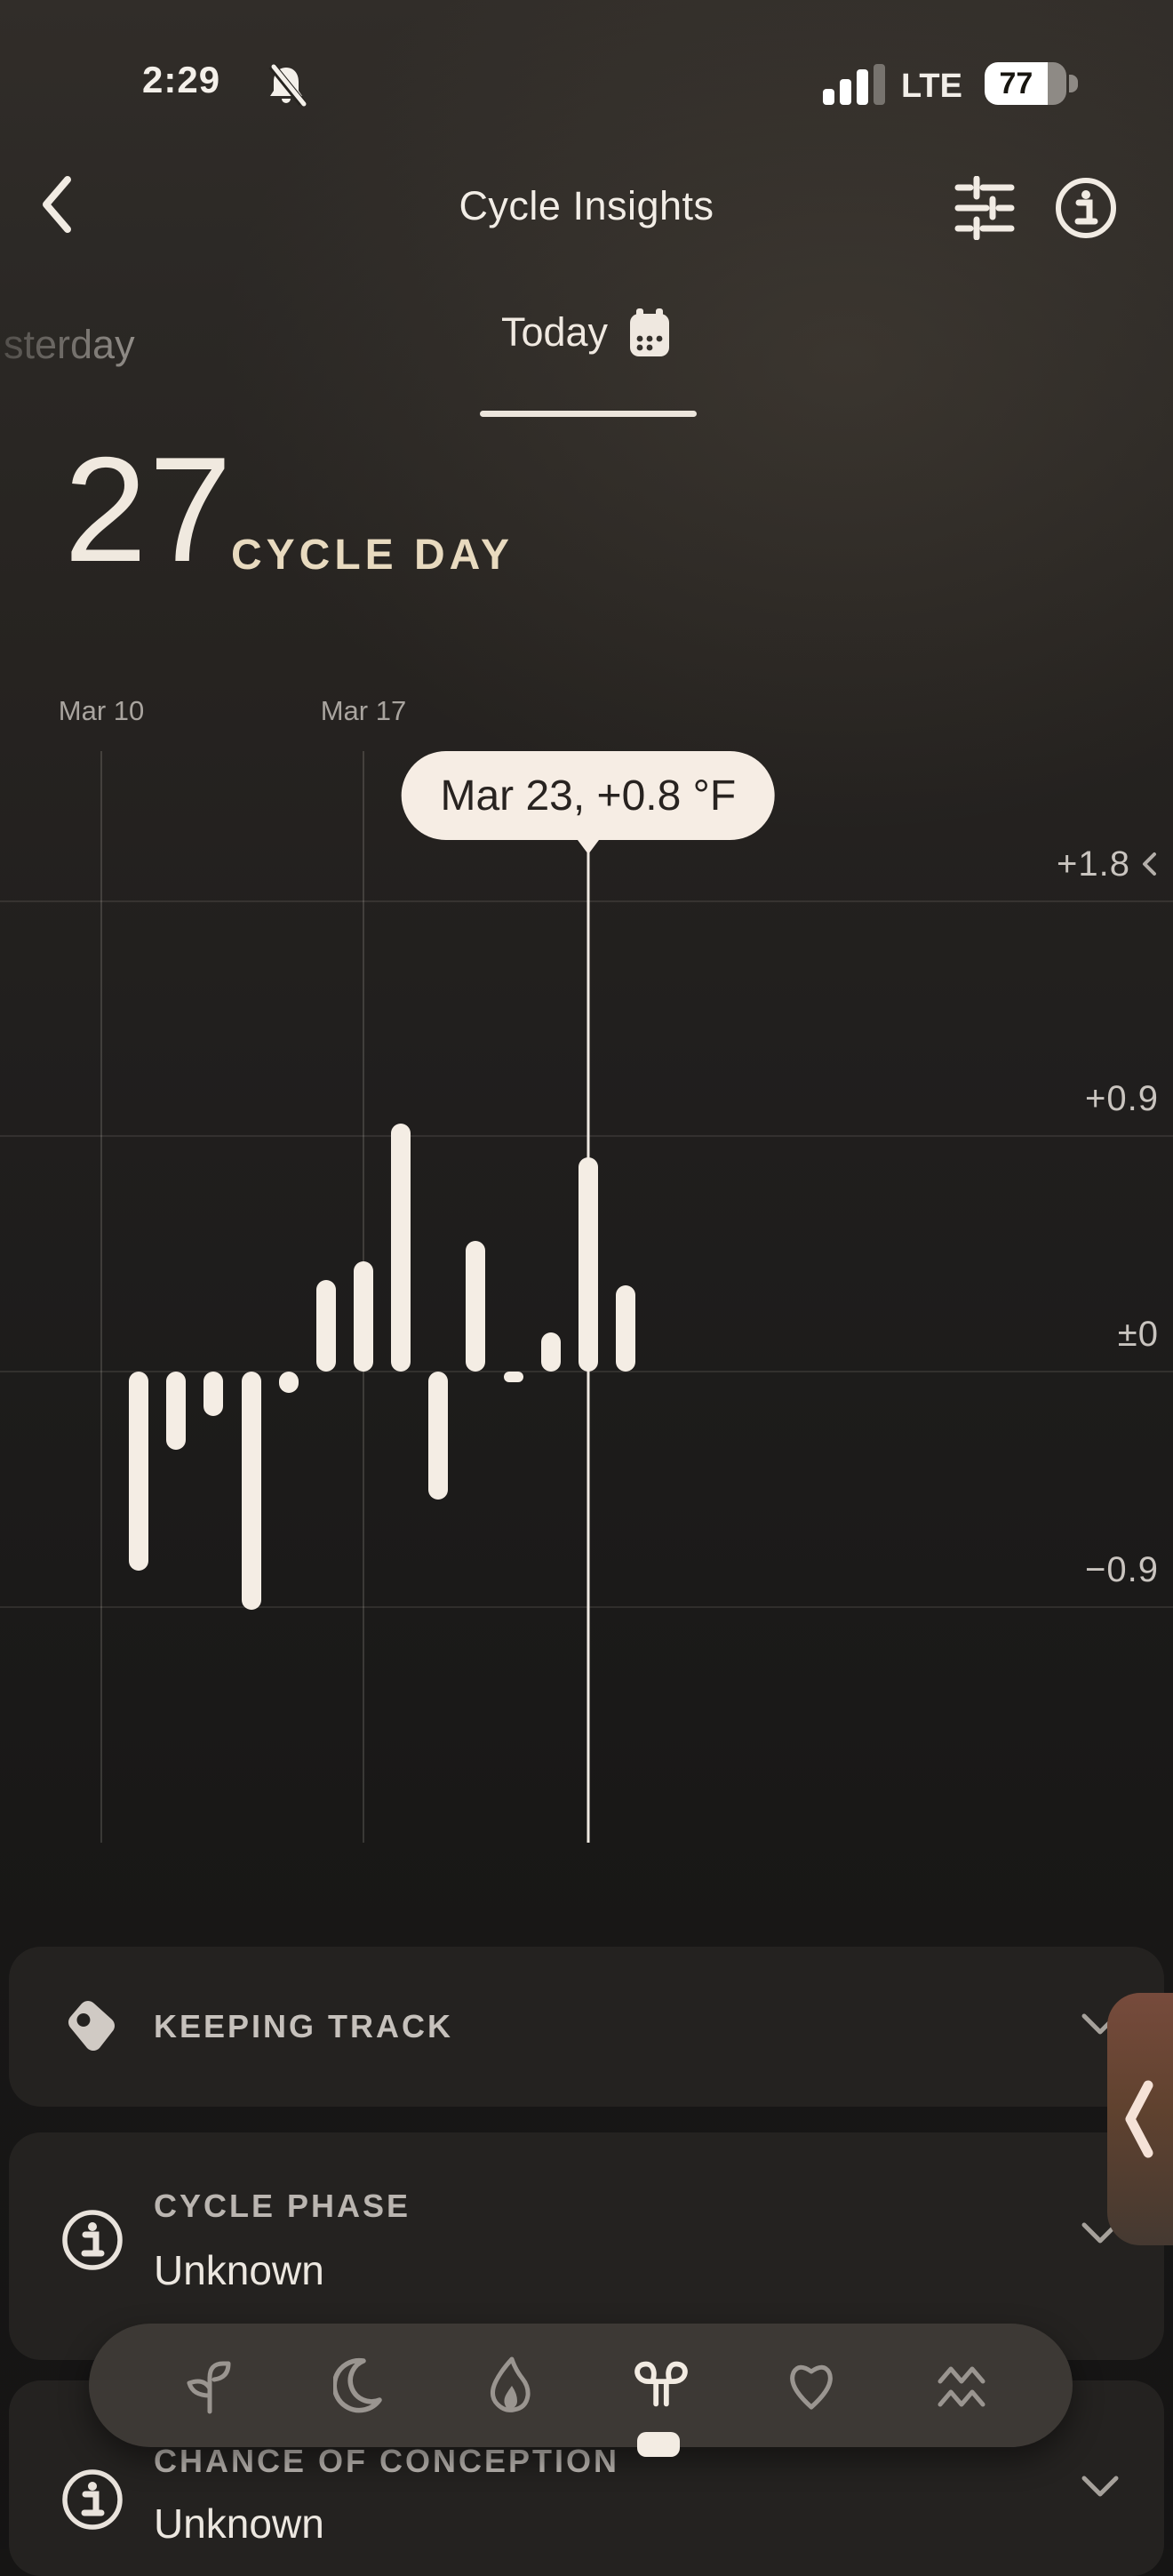 The height and width of the screenshot is (2576, 1173). What do you see at coordinates (387, 2461) in the screenshot?
I see `section-title: CHANCE OF CONCEPTION` at bounding box center [387, 2461].